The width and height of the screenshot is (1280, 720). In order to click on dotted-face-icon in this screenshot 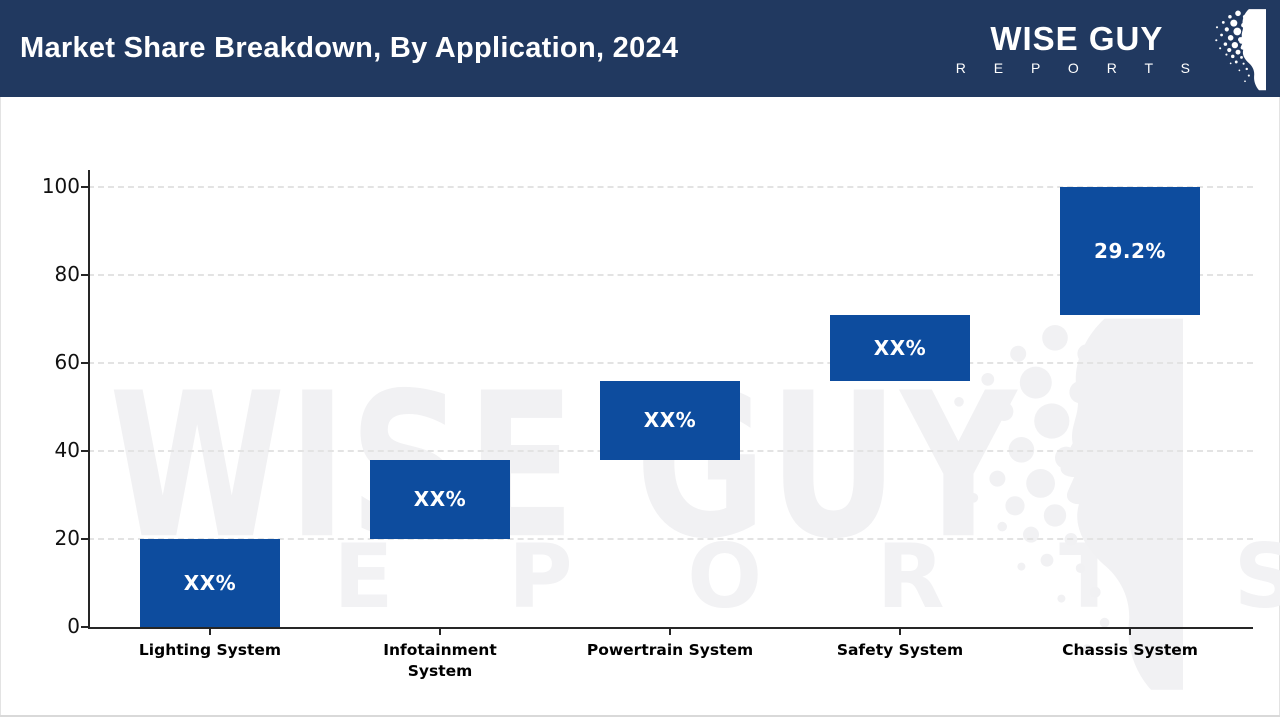, I will do `click(1240, 49)`.